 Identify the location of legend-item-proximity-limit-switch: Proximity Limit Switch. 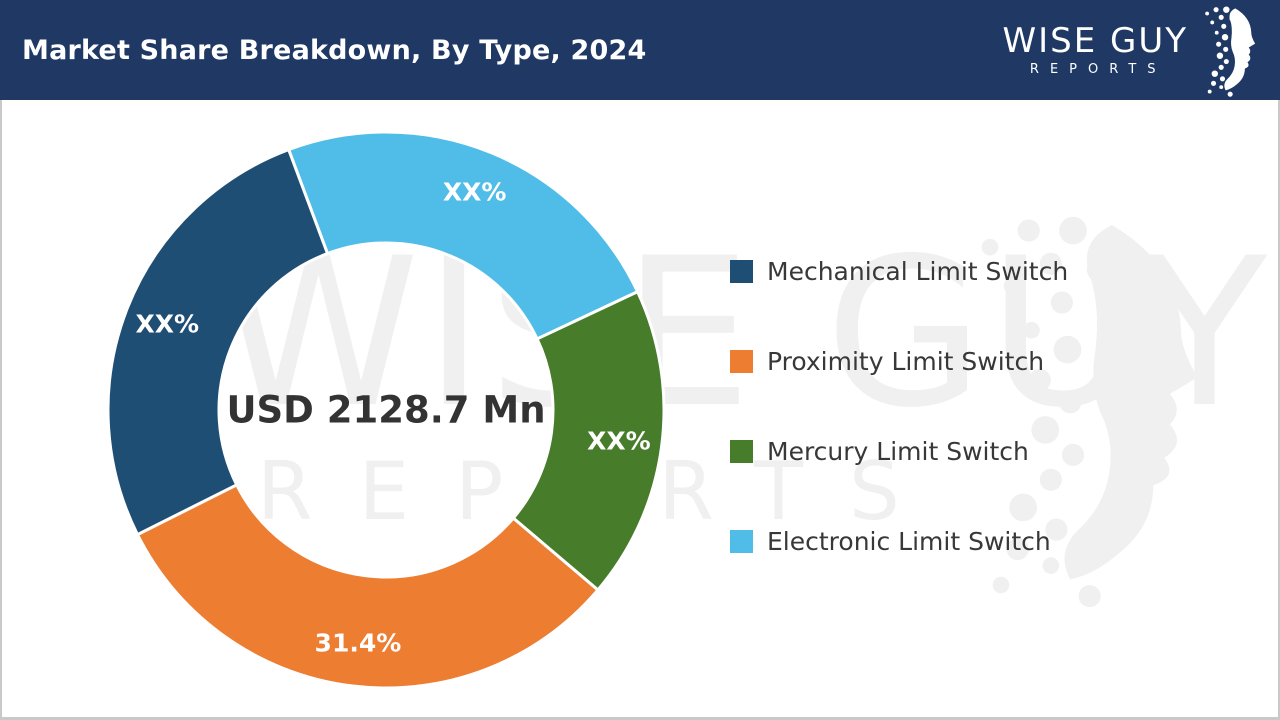
(899, 361).